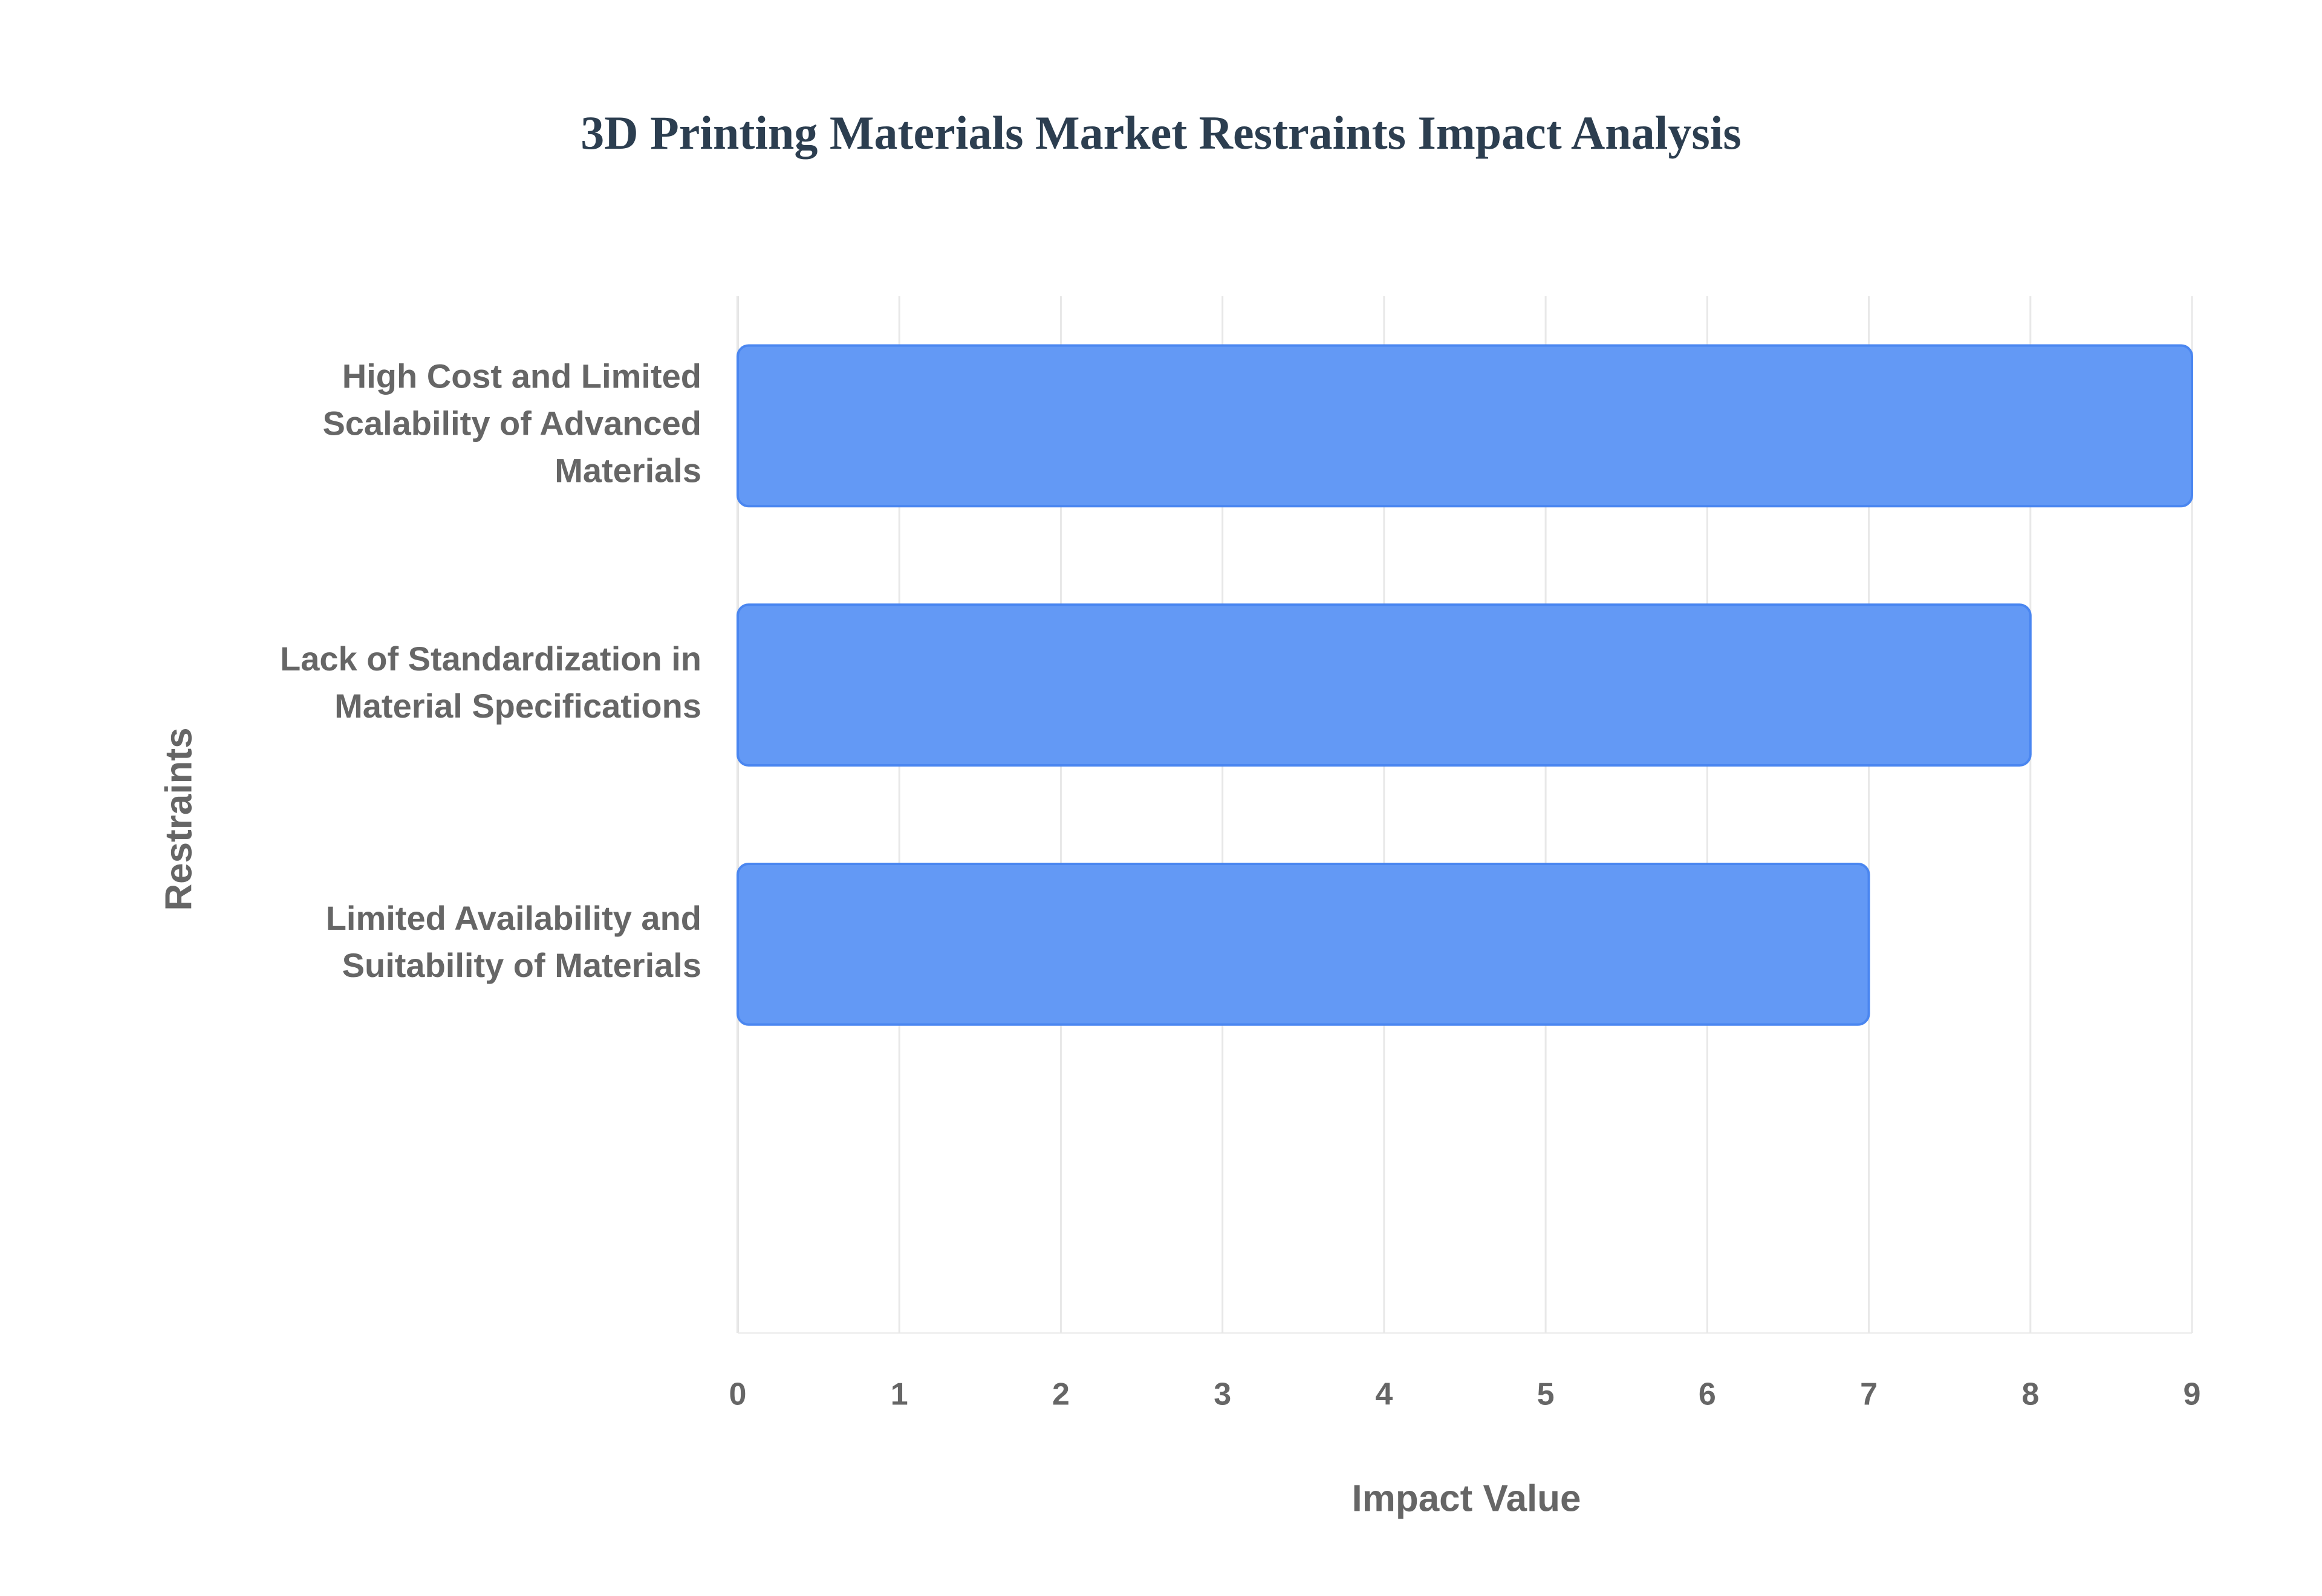 This screenshot has width=2322, height=1596. What do you see at coordinates (1708, 1394) in the screenshot?
I see `x-tick-label: 6` at bounding box center [1708, 1394].